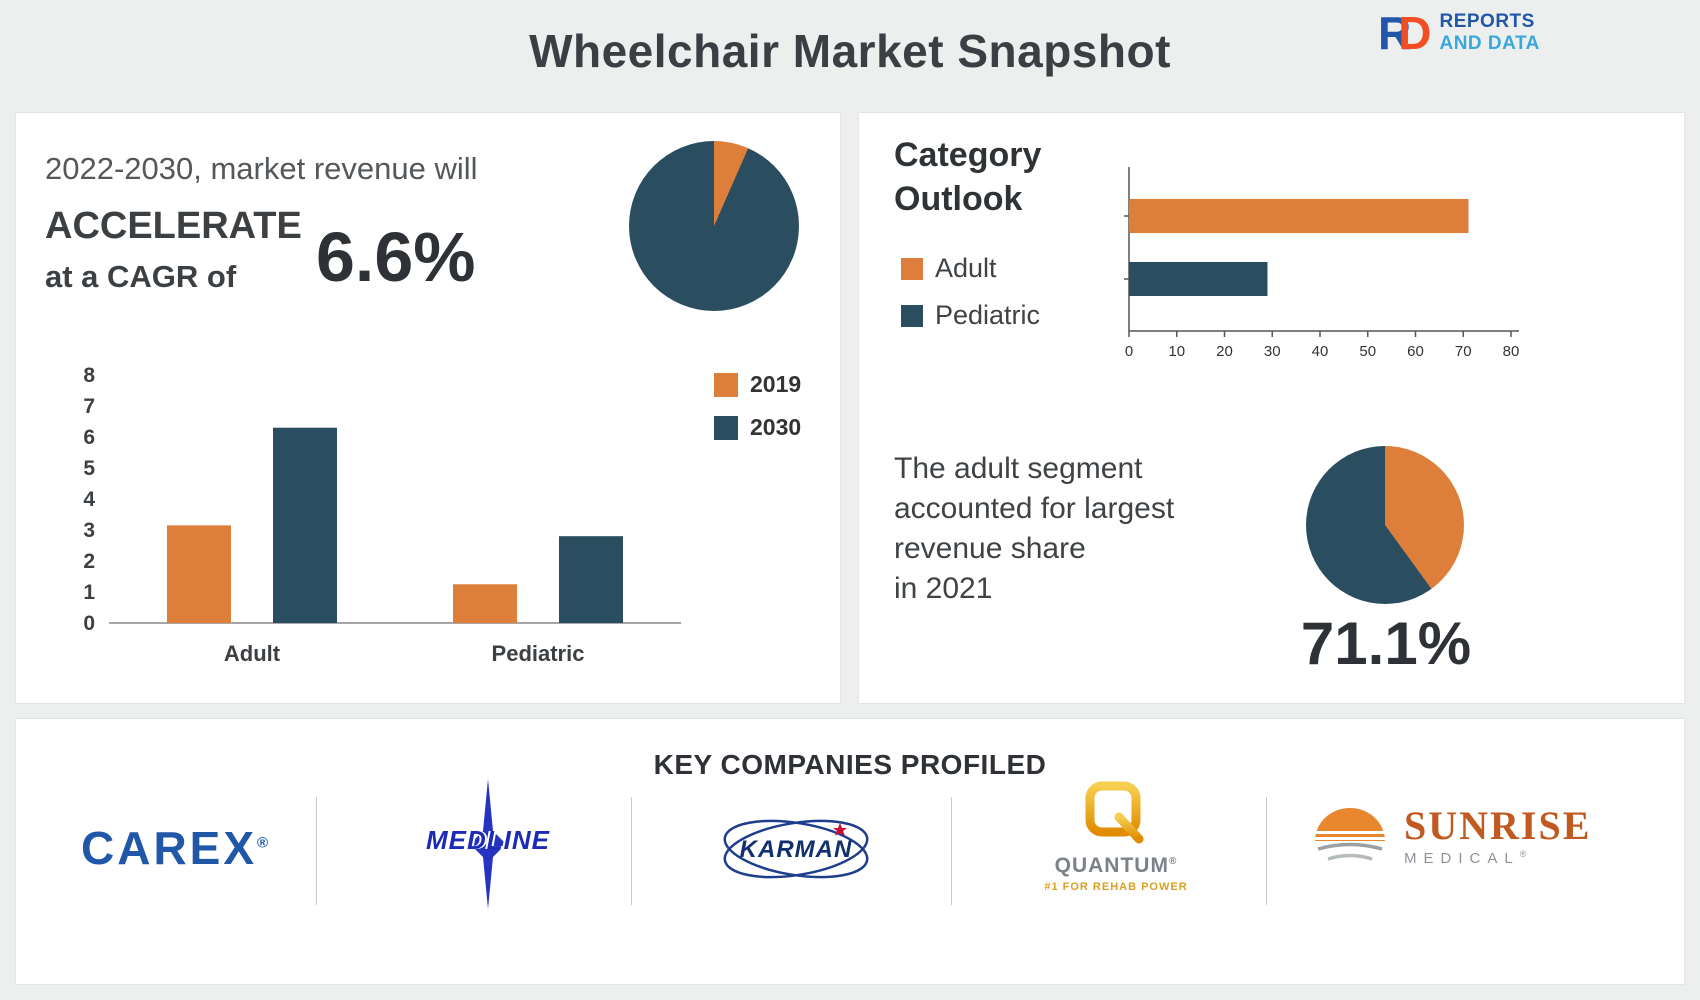 The height and width of the screenshot is (1000, 1700). I want to click on revenue-chart-legend: 2019 2030, so click(757, 414).